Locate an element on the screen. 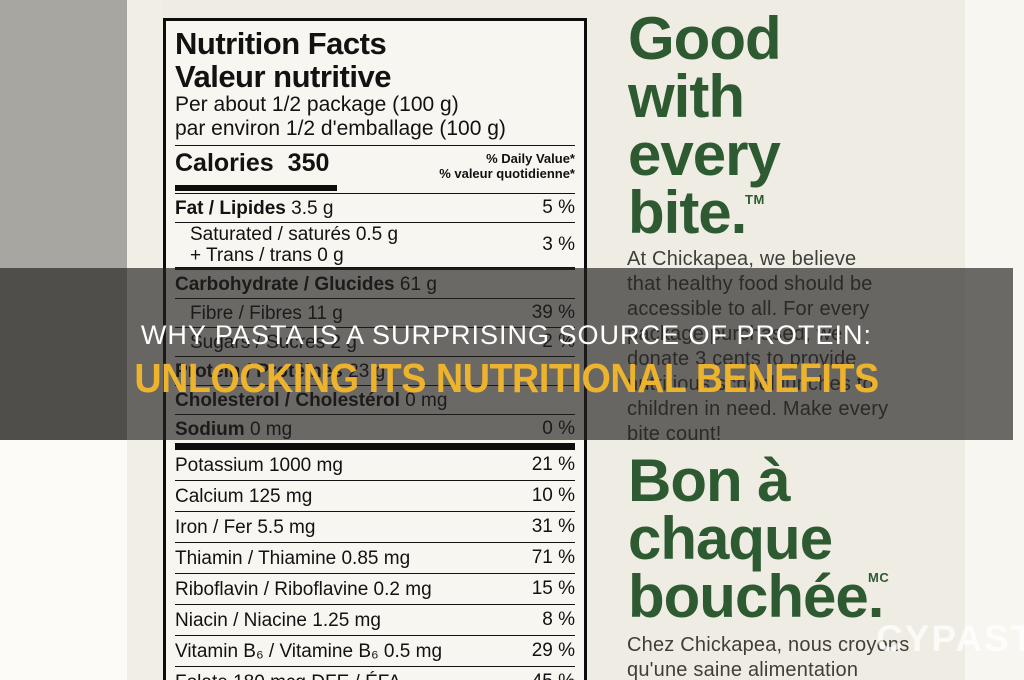 The height and width of the screenshot is (680, 1024). serving-size-fr: par environ 1/2 d'emballage (100 g) is located at coordinates (340, 128).